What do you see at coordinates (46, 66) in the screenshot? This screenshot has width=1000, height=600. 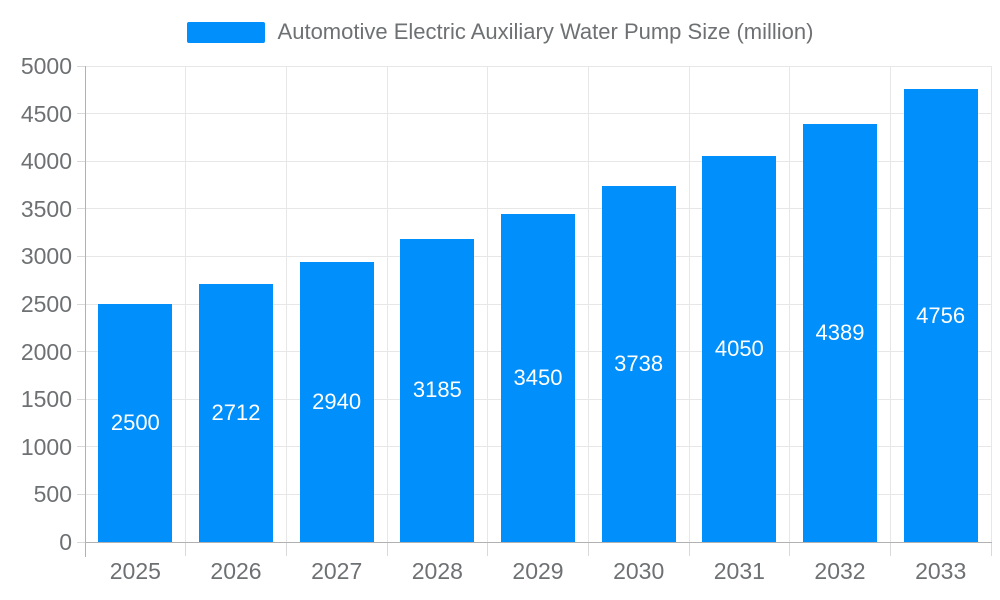 I see `y-axis-label: 5000` at bounding box center [46, 66].